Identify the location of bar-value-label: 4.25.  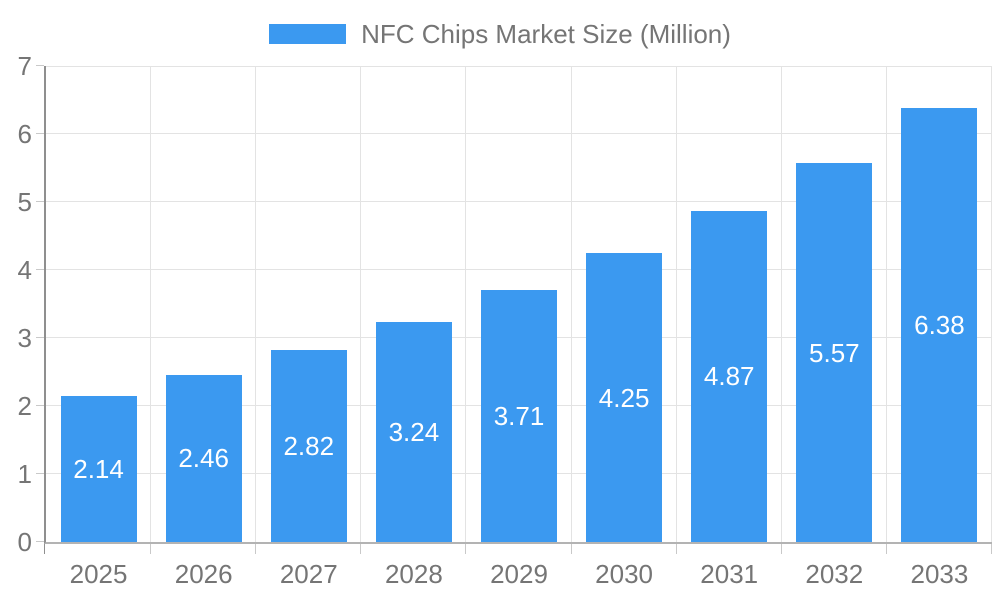
(624, 397).